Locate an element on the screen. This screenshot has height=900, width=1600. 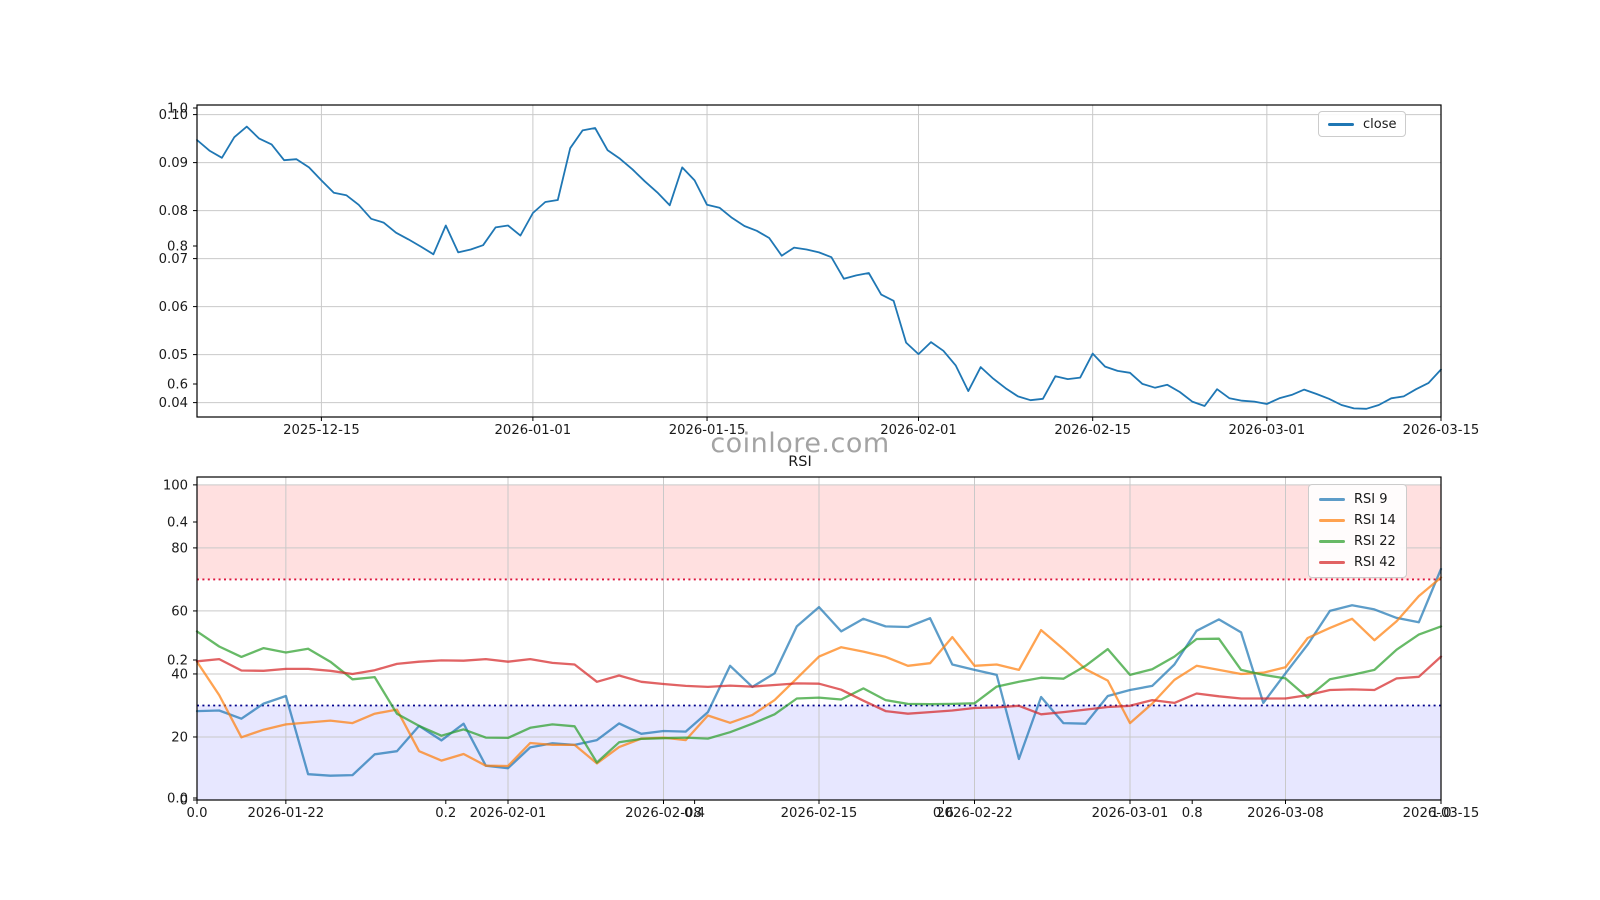
y-tick-label: 0 is located at coordinates (184, 801).